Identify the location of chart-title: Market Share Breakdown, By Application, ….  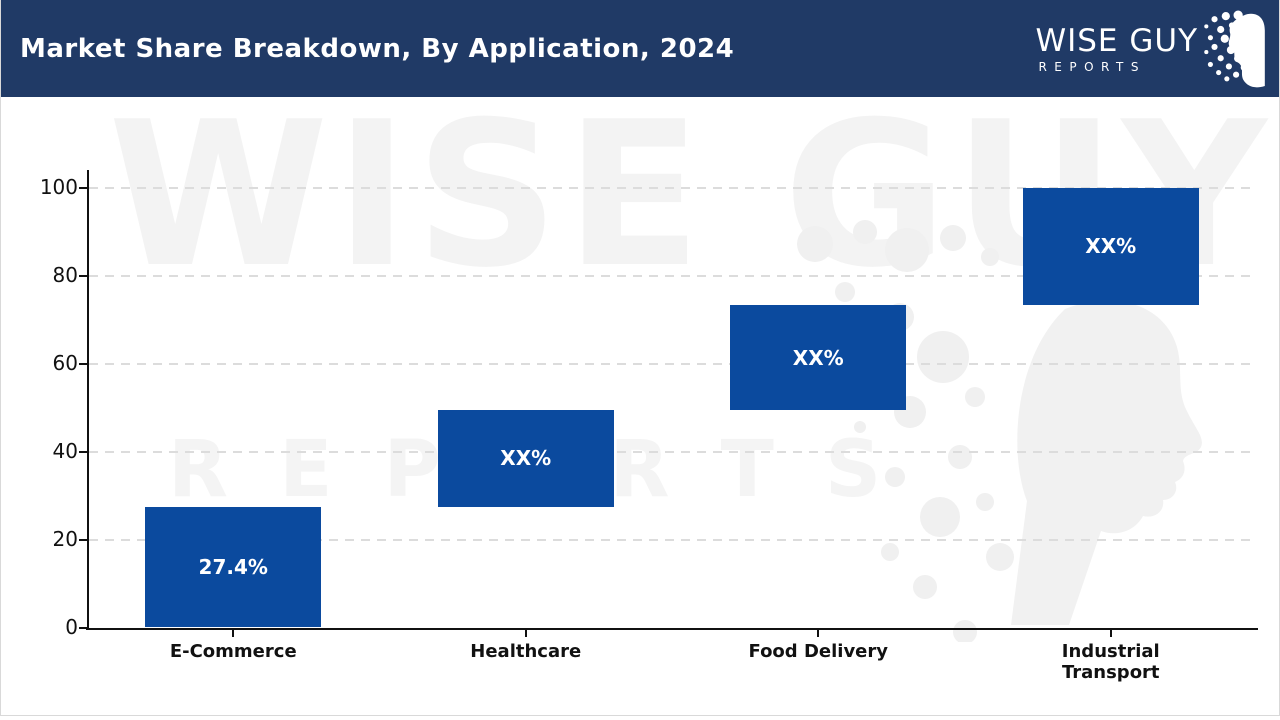
(377, 48).